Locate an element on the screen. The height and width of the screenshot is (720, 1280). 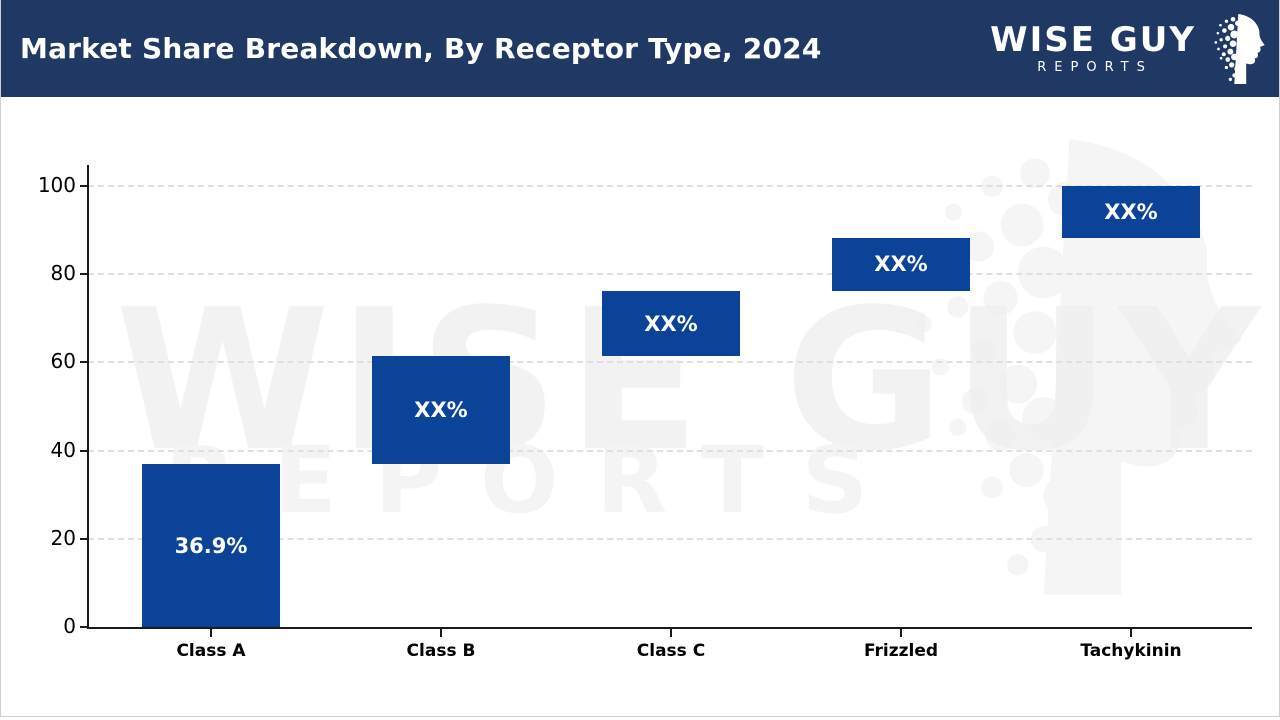
logo-subtitle: REPORTS is located at coordinates (1095, 67).